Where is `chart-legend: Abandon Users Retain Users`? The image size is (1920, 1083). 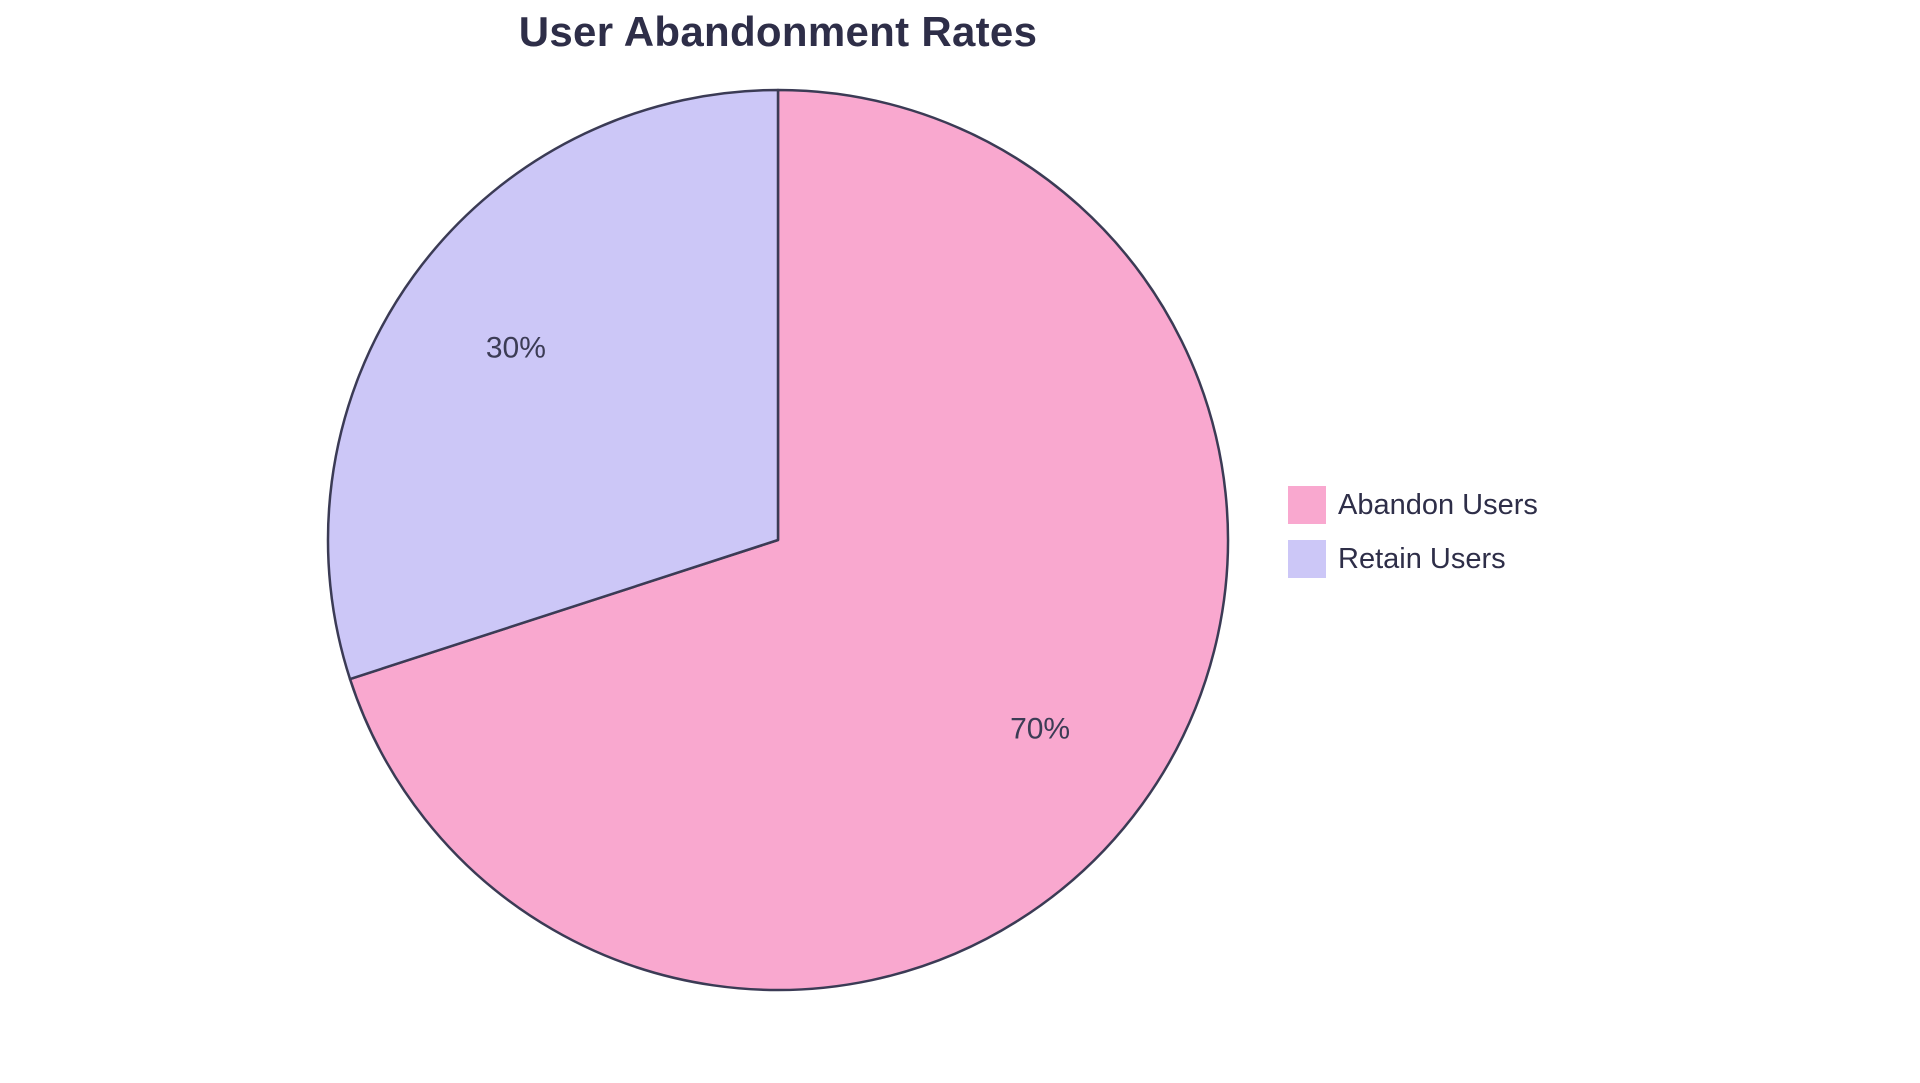
chart-legend: Abandon Users Retain Users is located at coordinates (1413, 532).